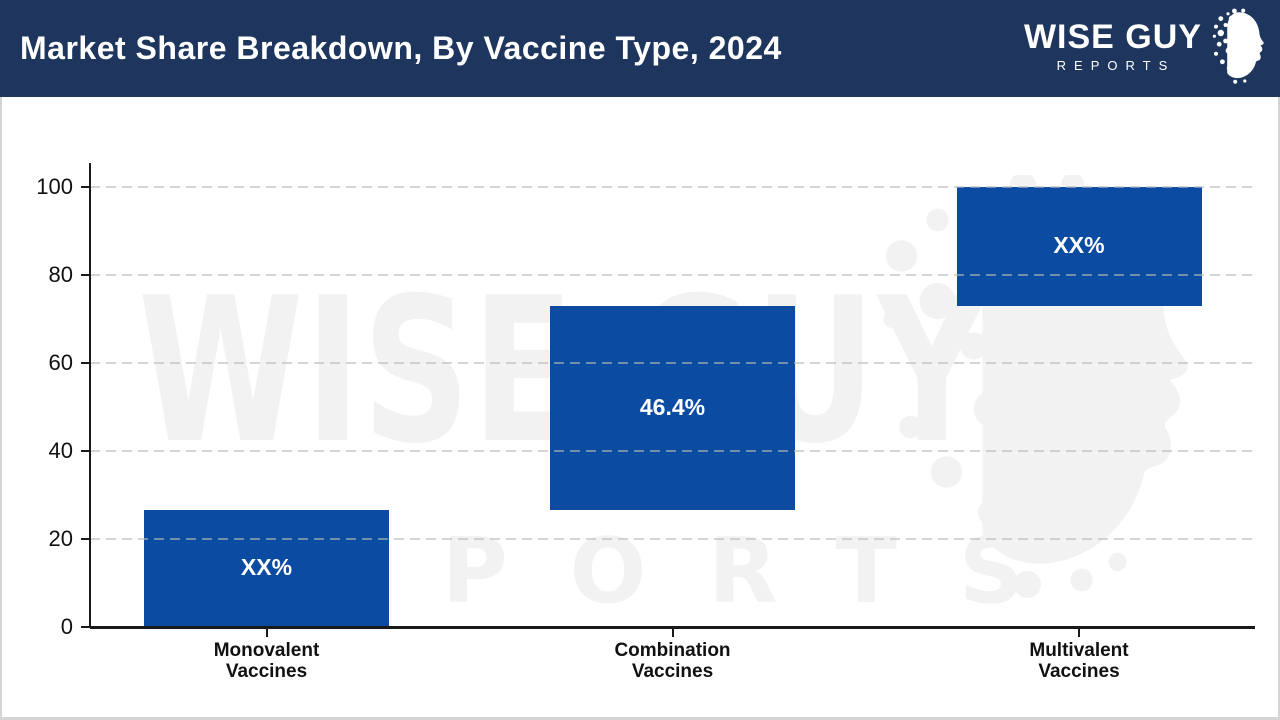 The image size is (1280, 720). Describe the element at coordinates (54, 186) in the screenshot. I see `y-tick-label: 100` at that location.